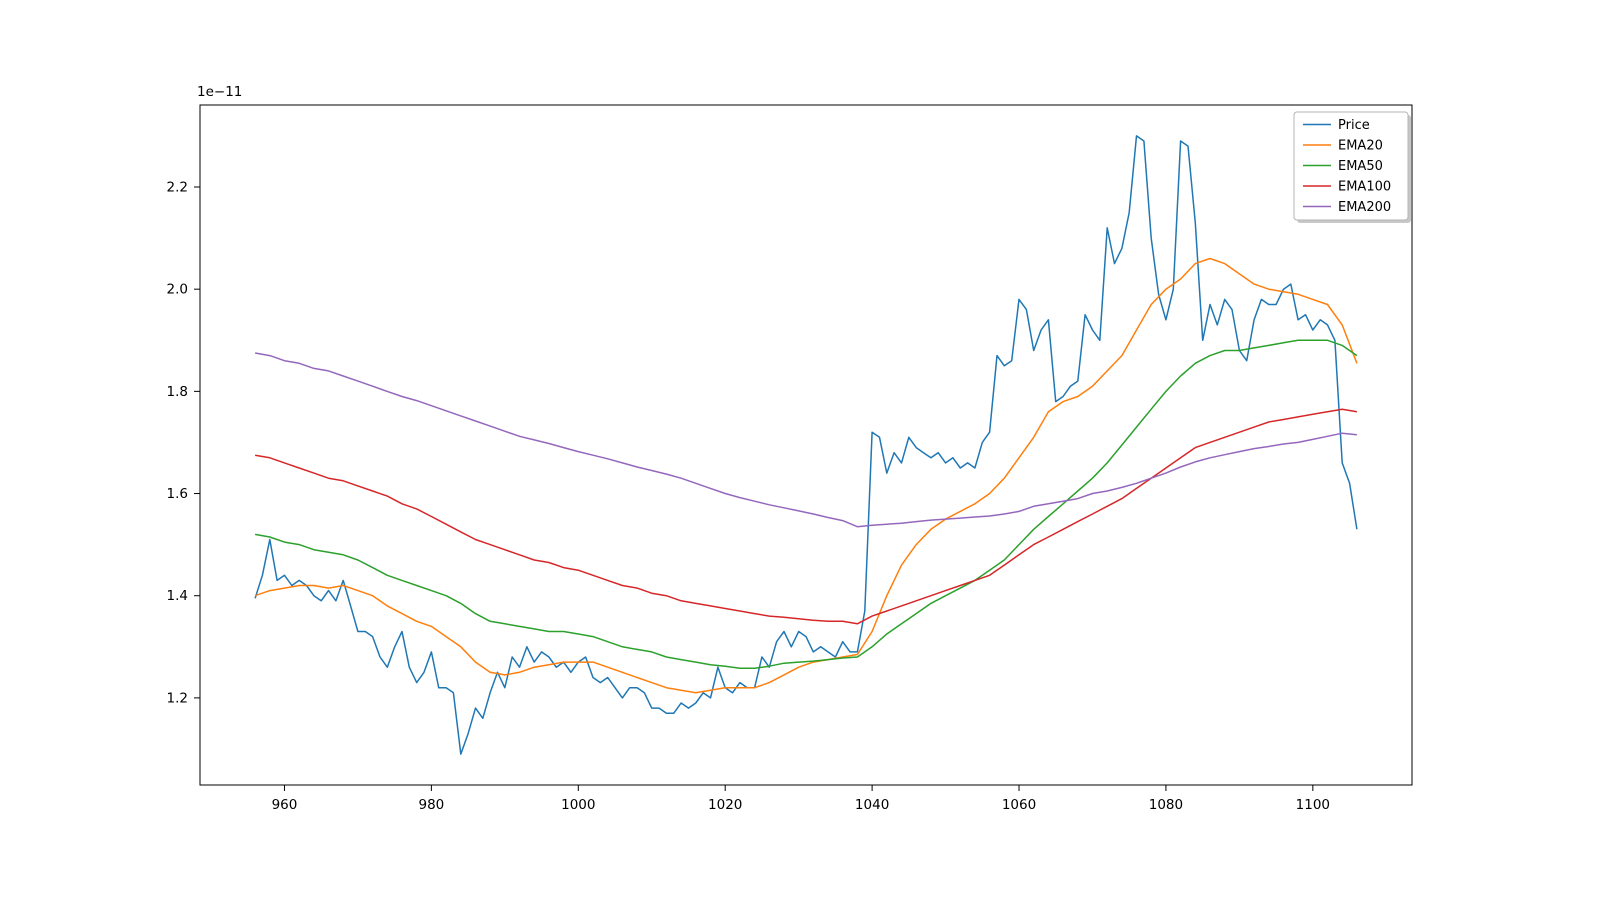 The height and width of the screenshot is (900, 1600). I want to click on y-tick-label: 1.4, so click(177, 596).